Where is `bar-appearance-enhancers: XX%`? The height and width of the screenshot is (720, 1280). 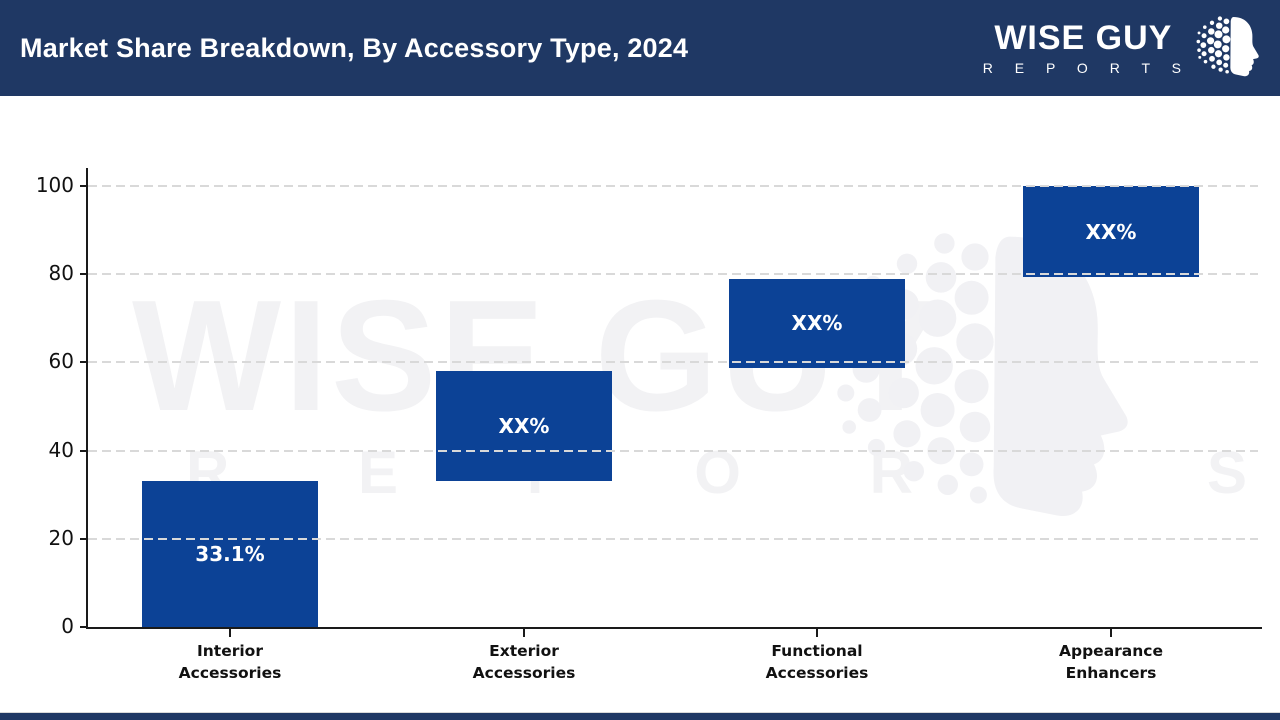
bar-appearance-enhancers: XX% is located at coordinates (1111, 232).